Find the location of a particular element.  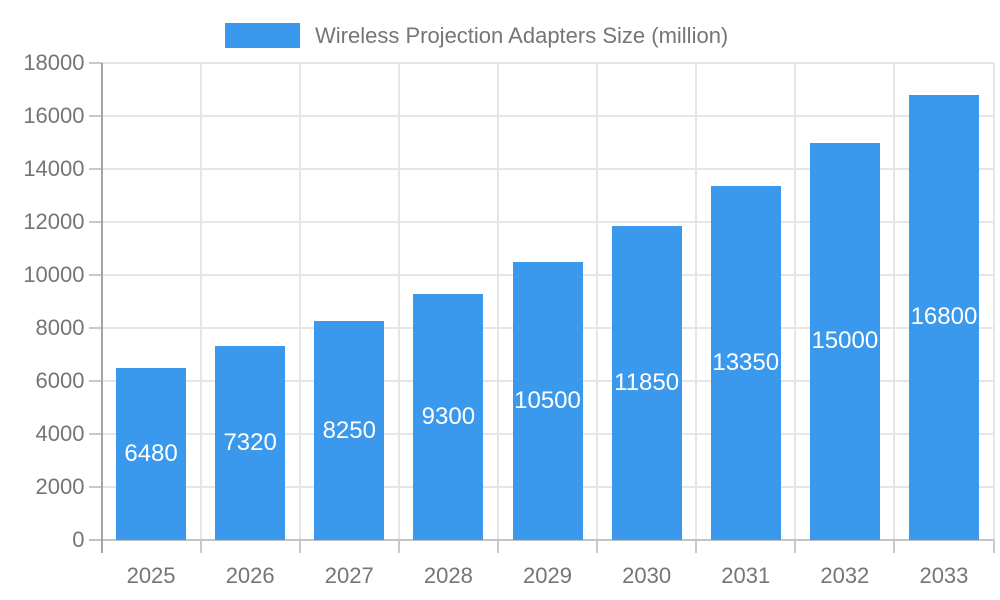

x-axis-label: 2025 is located at coordinates (151, 575).